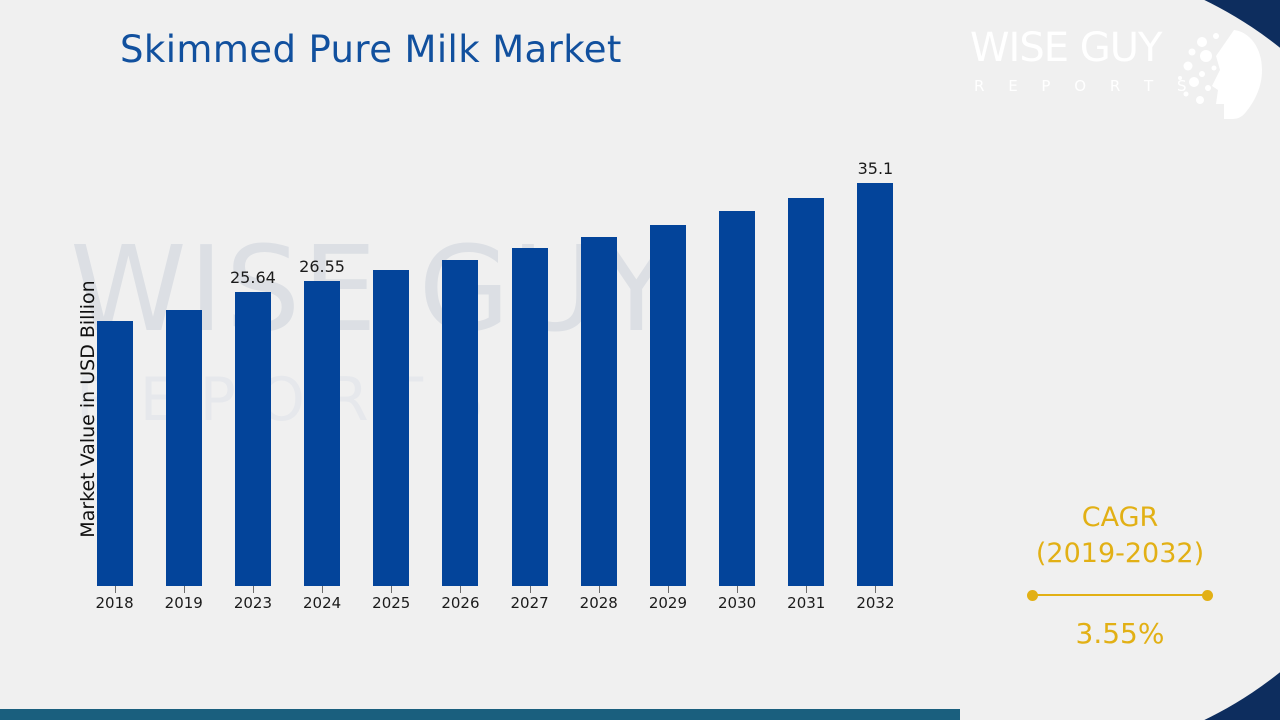 This screenshot has height=720, width=1280. Describe the element at coordinates (1032, 596) in the screenshot. I see `cagr-divider-knob-left` at that location.